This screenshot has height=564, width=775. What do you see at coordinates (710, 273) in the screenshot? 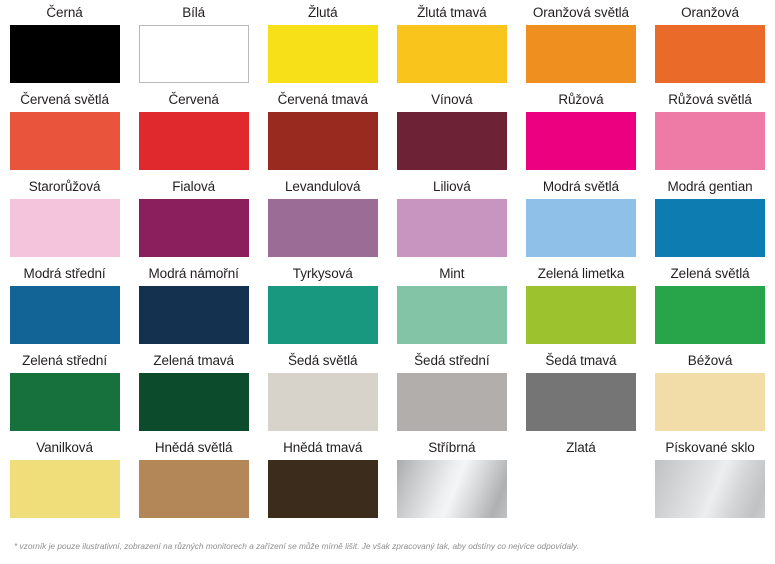
I see `swatch-label: Zelená světlá` at bounding box center [710, 273].